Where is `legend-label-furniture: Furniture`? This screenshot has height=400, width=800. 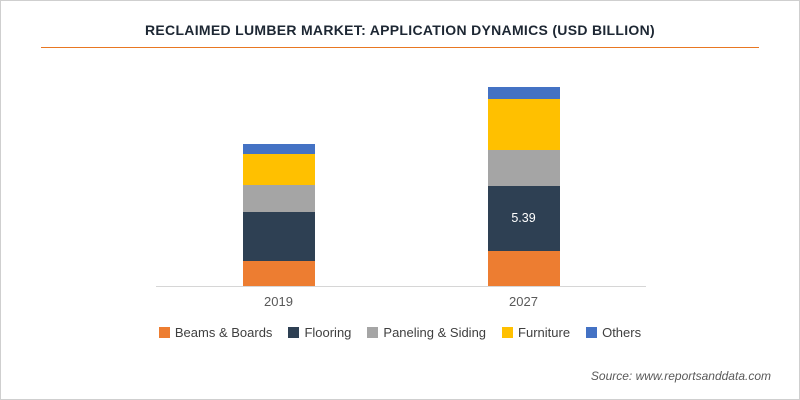 legend-label-furniture: Furniture is located at coordinates (544, 332).